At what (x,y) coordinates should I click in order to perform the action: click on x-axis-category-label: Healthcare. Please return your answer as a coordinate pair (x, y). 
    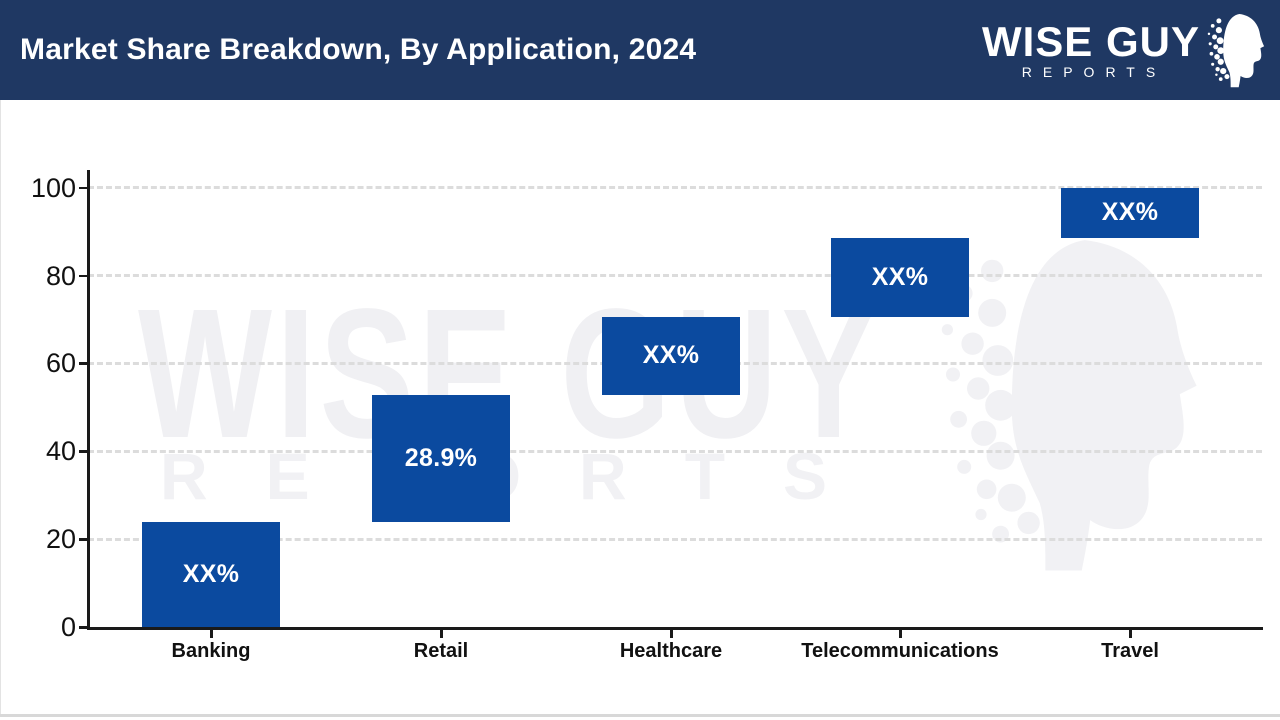
    Looking at the image, I should click on (671, 651).